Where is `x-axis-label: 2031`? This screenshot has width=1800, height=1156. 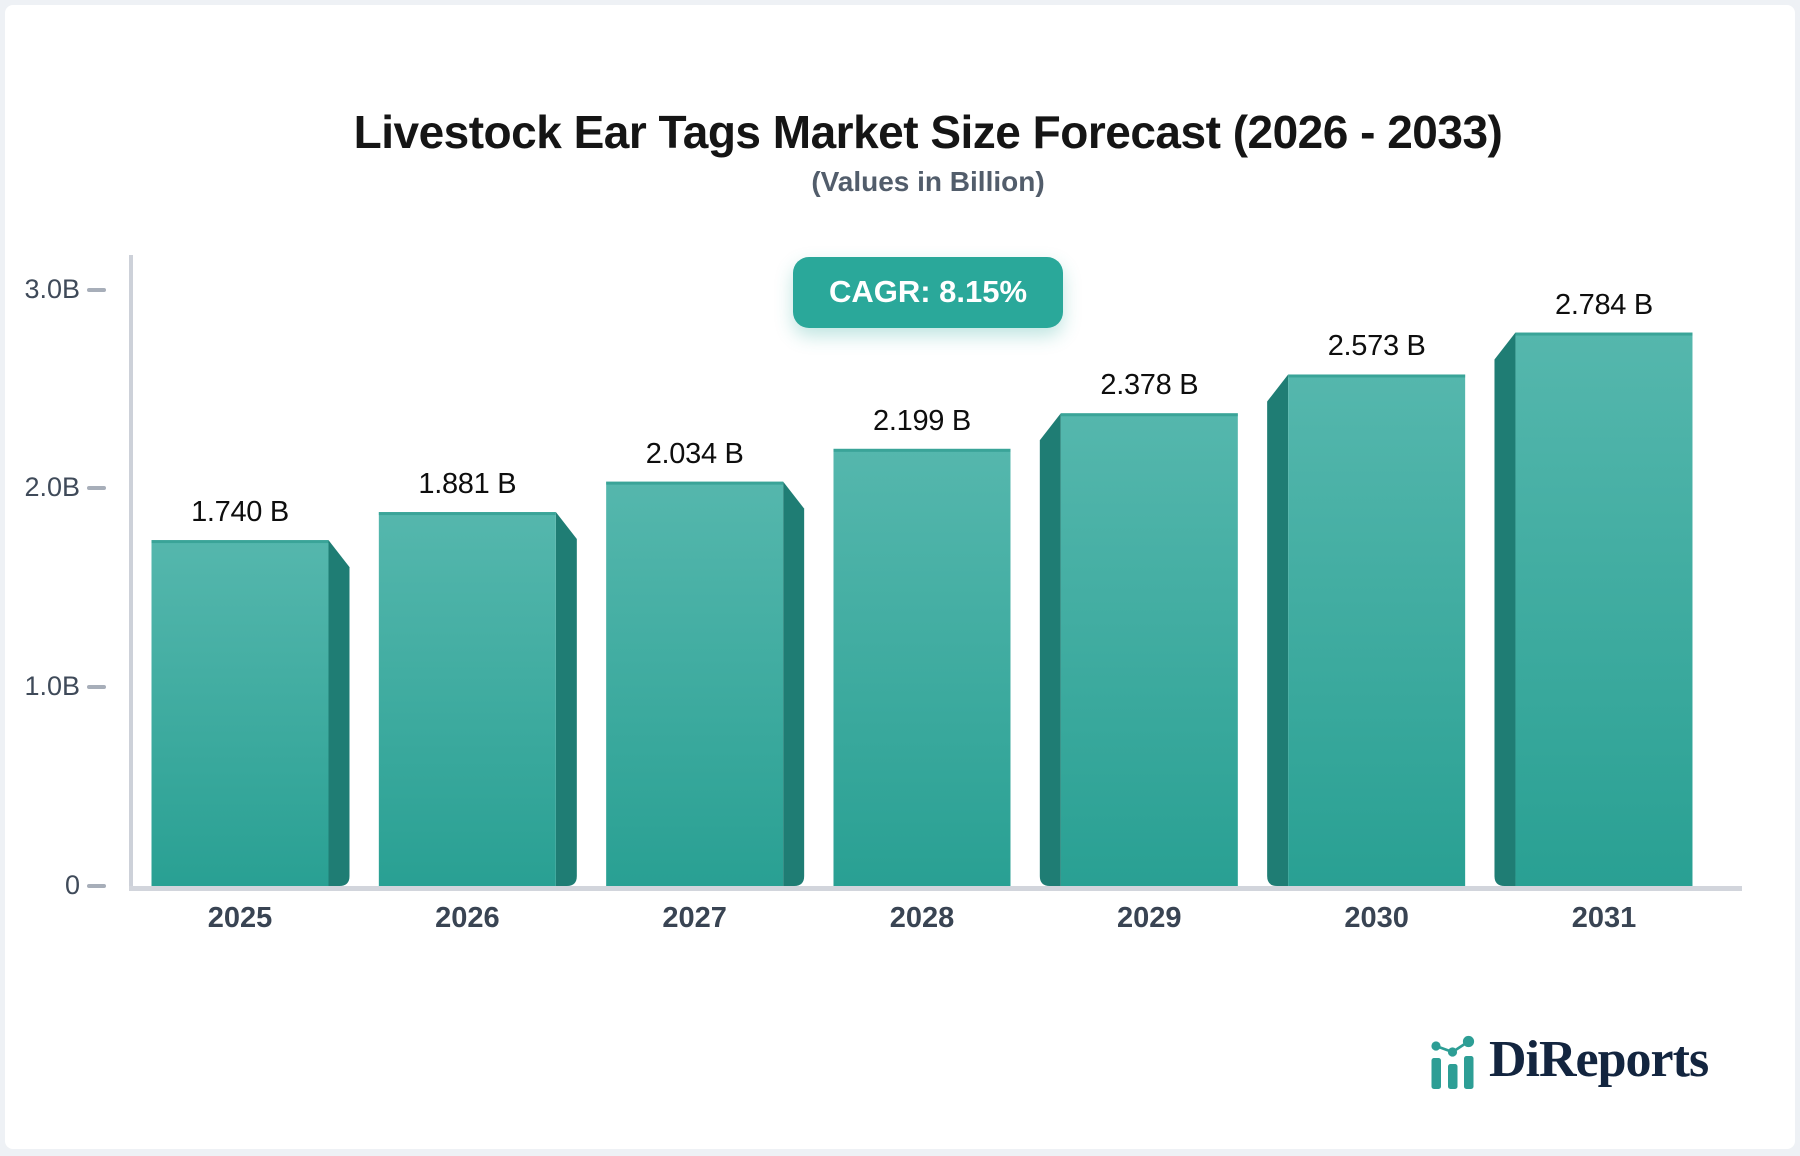 x-axis-label: 2031 is located at coordinates (1604, 918).